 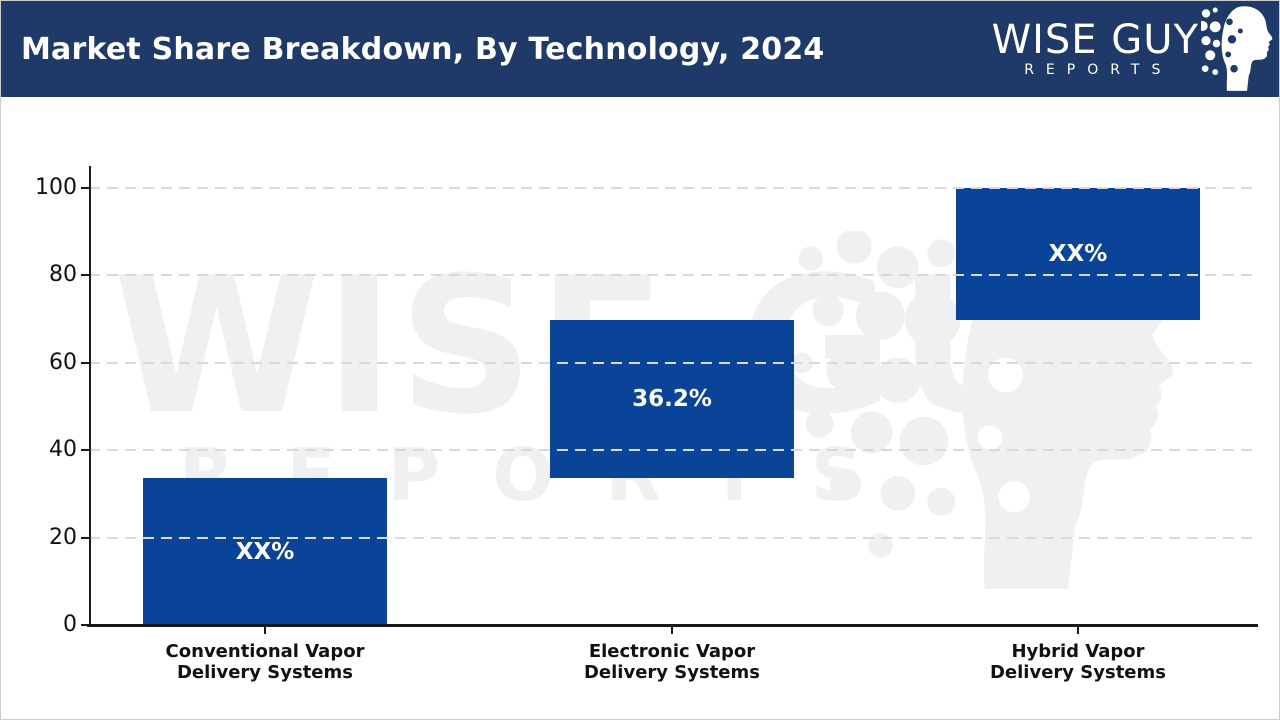 I want to click on bar-value-label-1: XX%, so click(x=265, y=551).